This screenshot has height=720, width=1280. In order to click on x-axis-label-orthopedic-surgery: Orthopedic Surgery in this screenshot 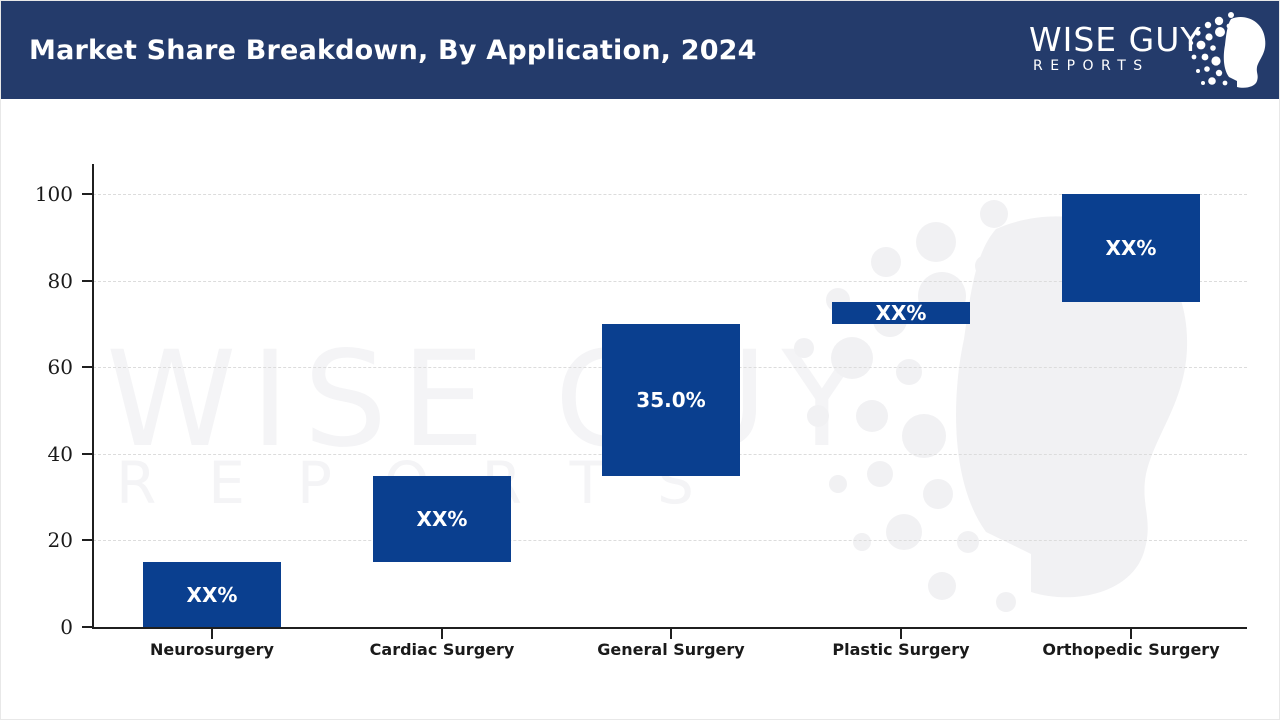, I will do `click(1131, 649)`.